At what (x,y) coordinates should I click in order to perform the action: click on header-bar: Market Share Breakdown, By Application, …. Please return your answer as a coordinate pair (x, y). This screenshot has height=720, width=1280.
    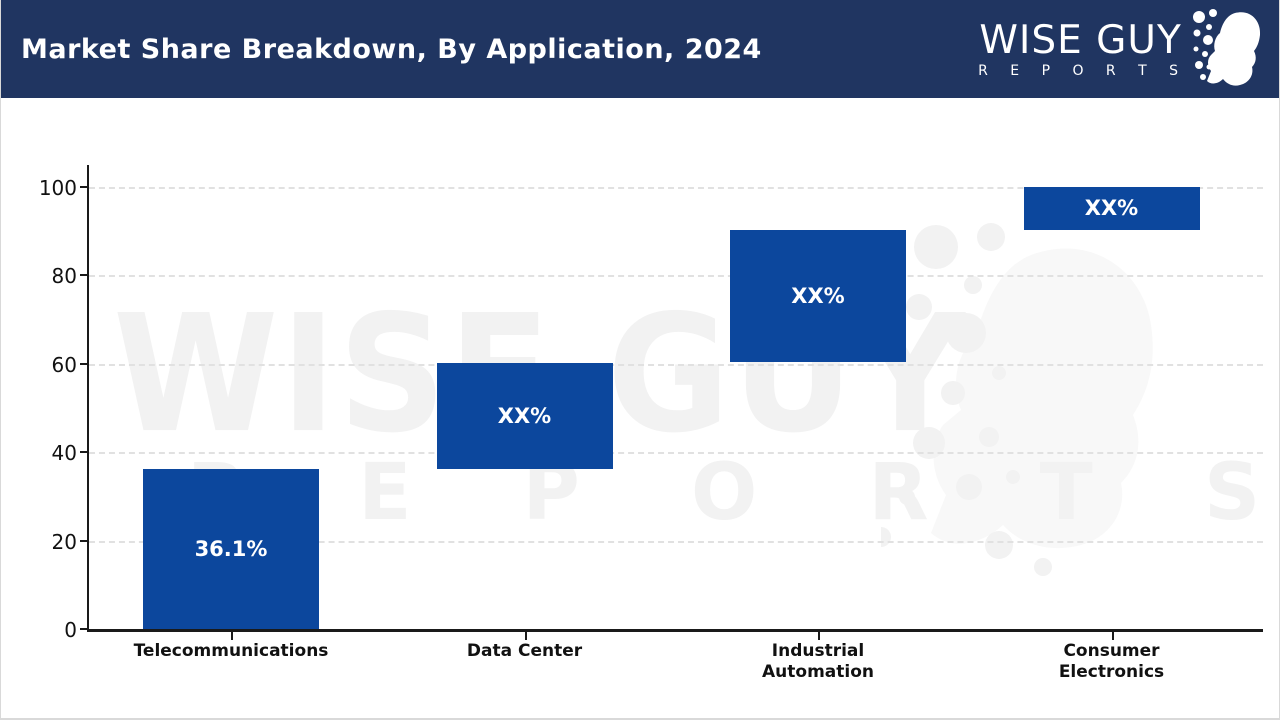
    Looking at the image, I should click on (640, 49).